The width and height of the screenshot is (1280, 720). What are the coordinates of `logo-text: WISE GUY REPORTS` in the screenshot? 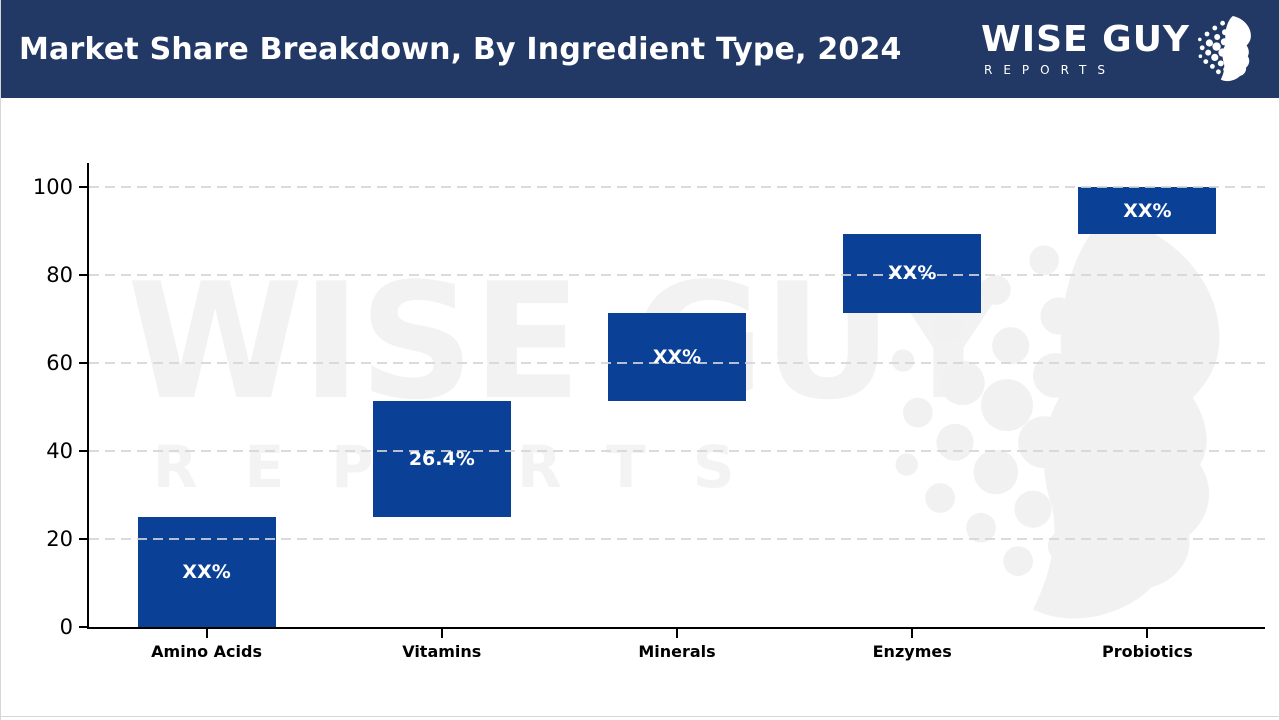 It's located at (1085, 47).